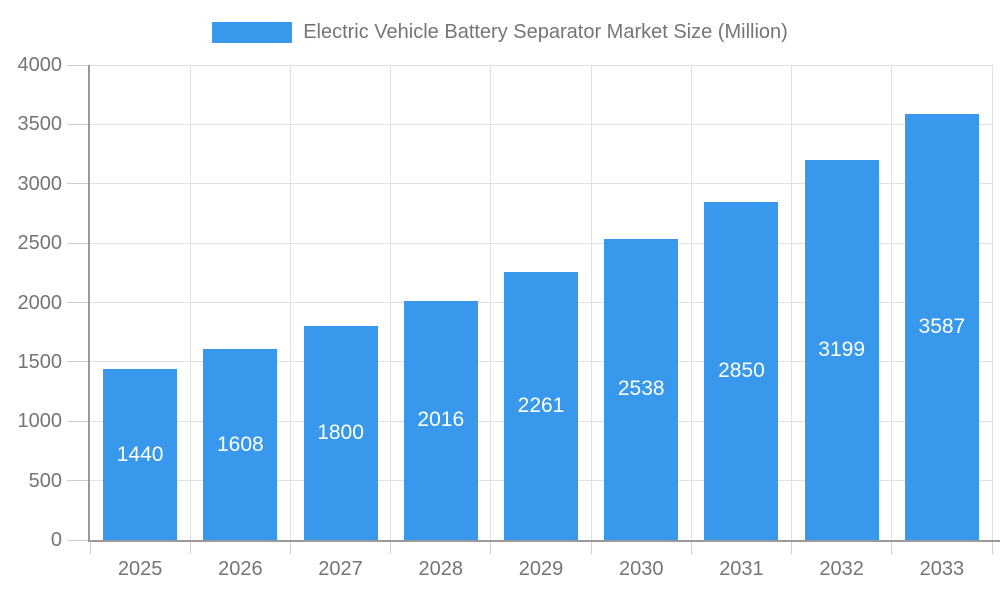 Image resolution: width=1000 pixels, height=600 pixels. What do you see at coordinates (841, 569) in the screenshot?
I see `x-axis-label: 2032` at bounding box center [841, 569].